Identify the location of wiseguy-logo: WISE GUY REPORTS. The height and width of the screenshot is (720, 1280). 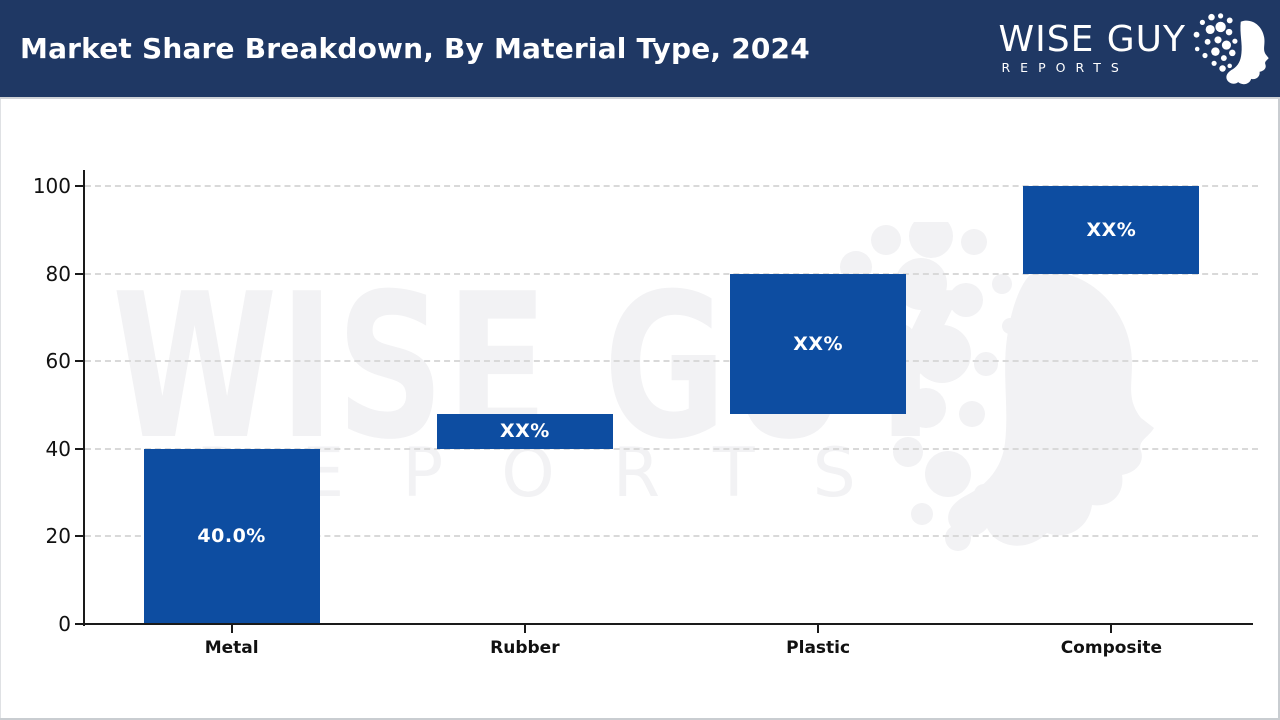
(1139, 49).